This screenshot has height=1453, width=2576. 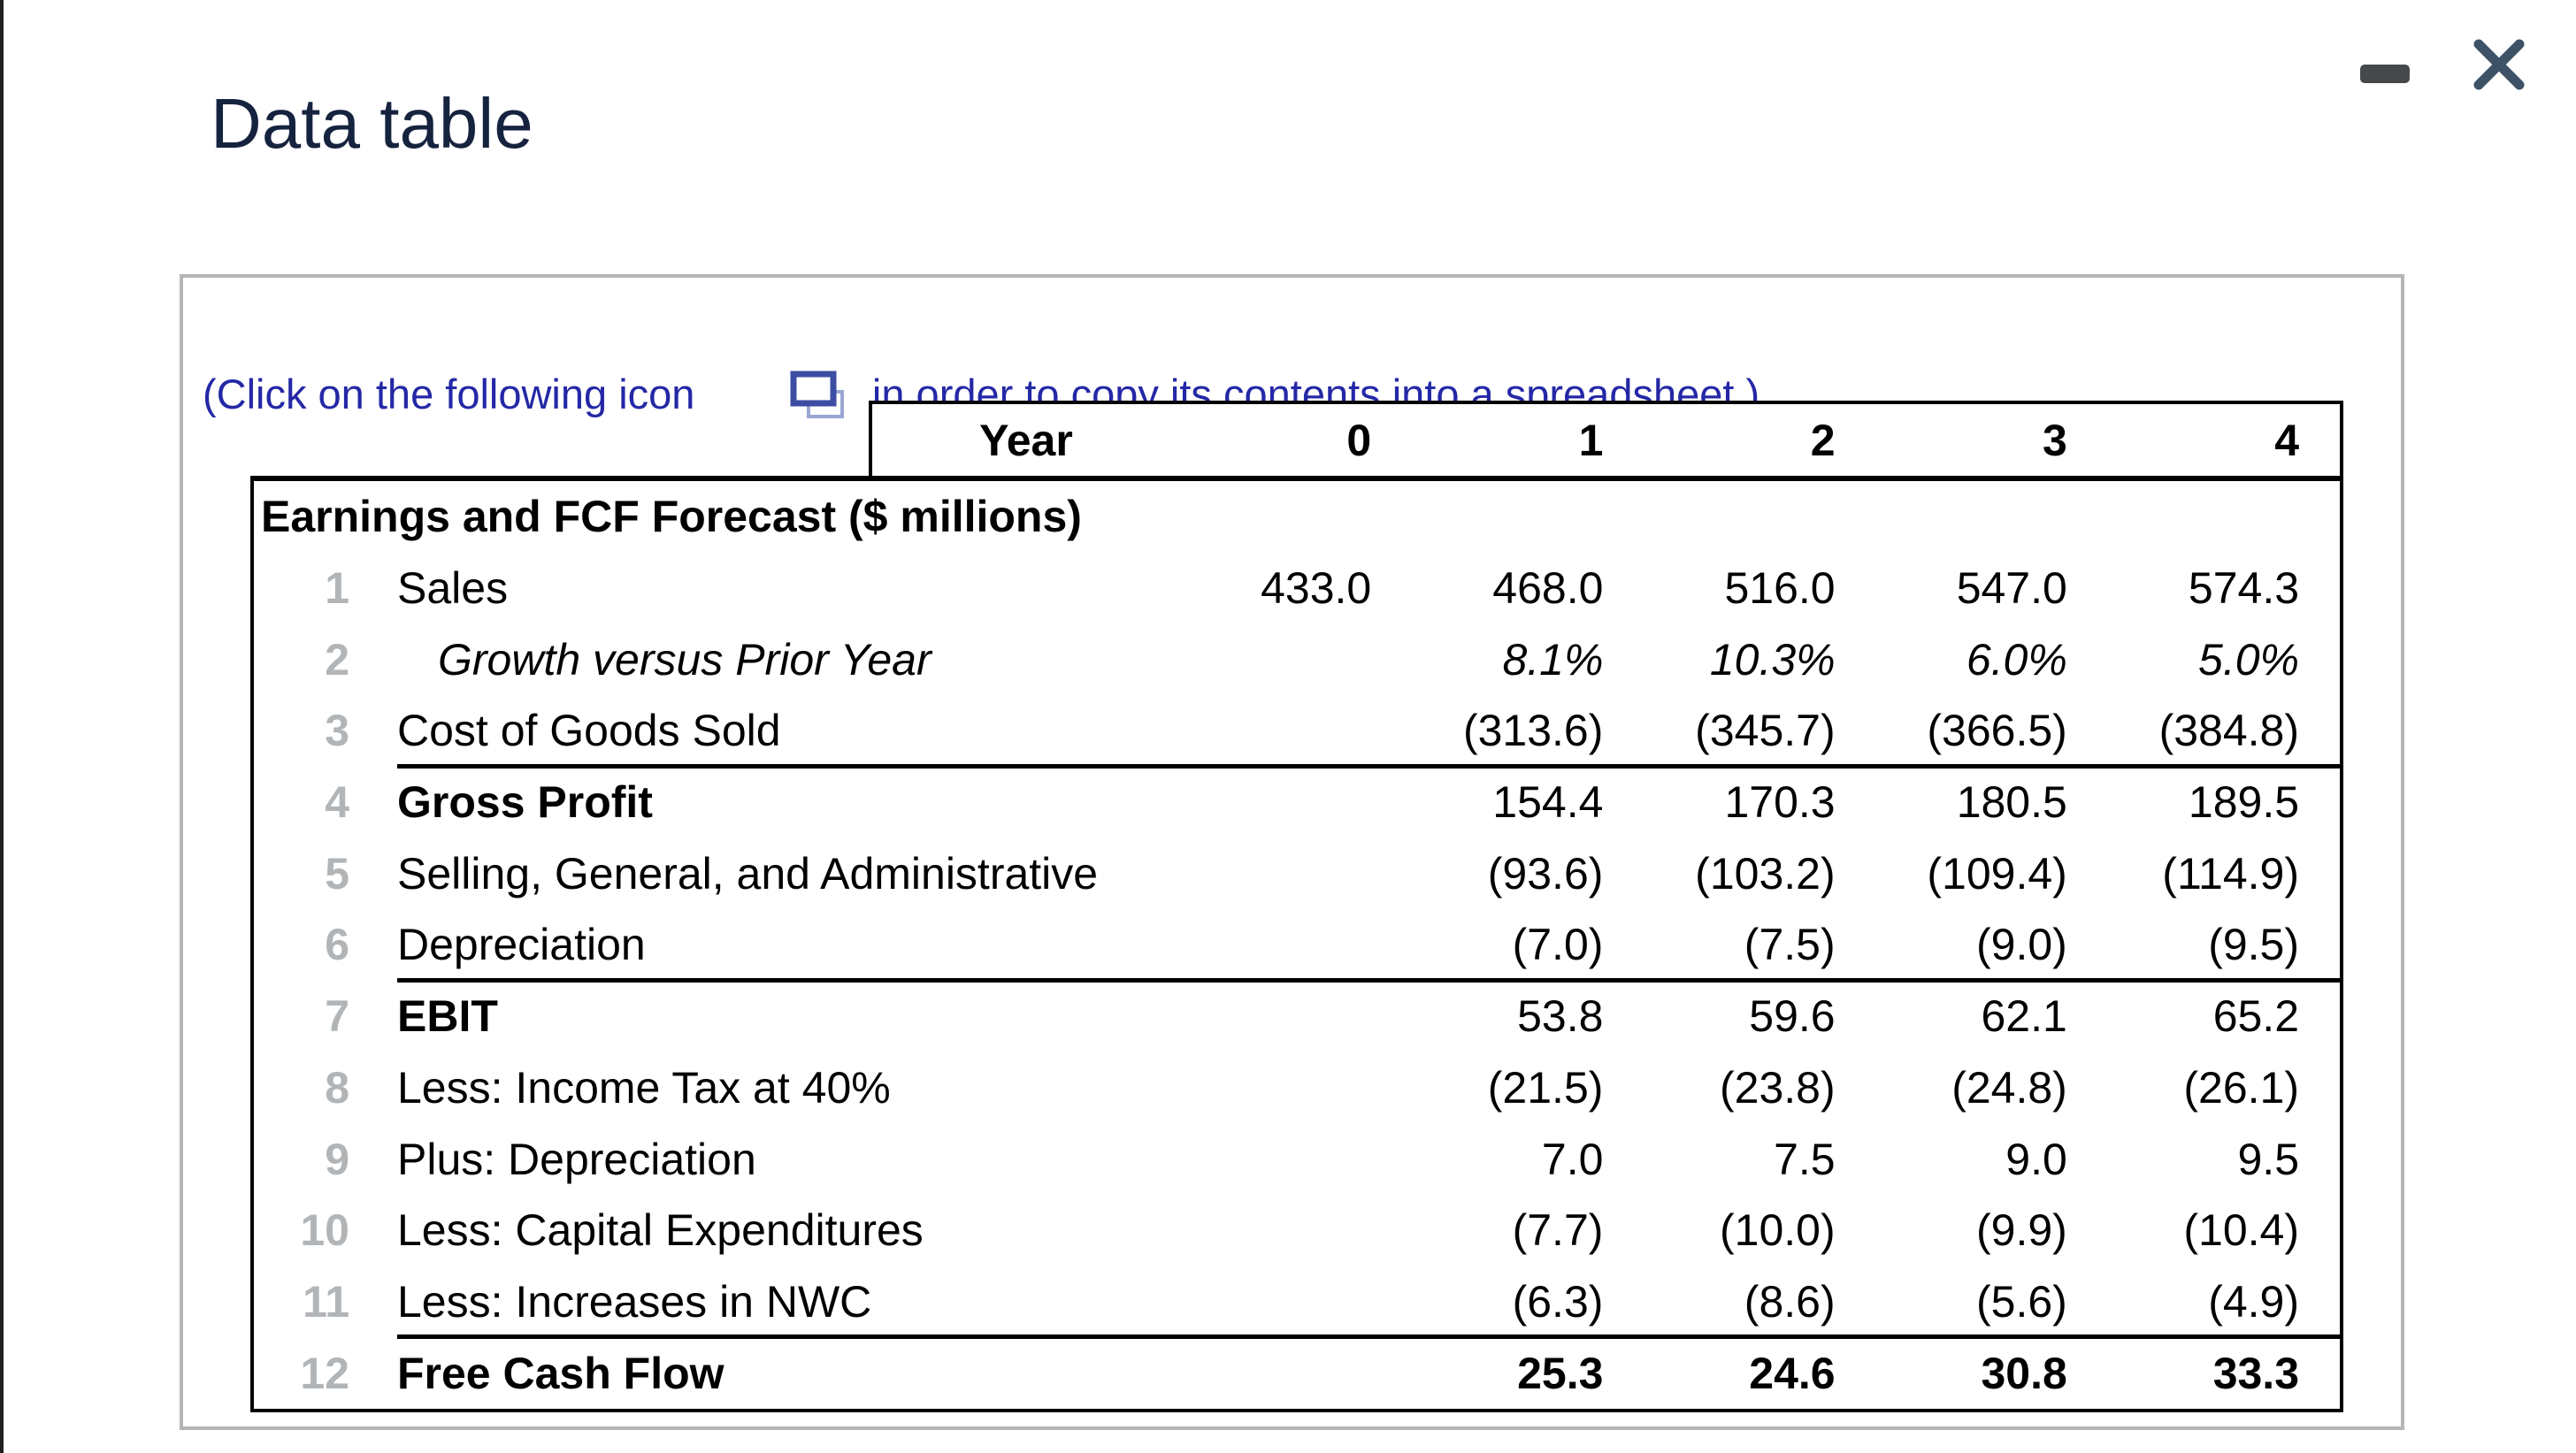 What do you see at coordinates (1026, 440) in the screenshot?
I see `year-label: Year` at bounding box center [1026, 440].